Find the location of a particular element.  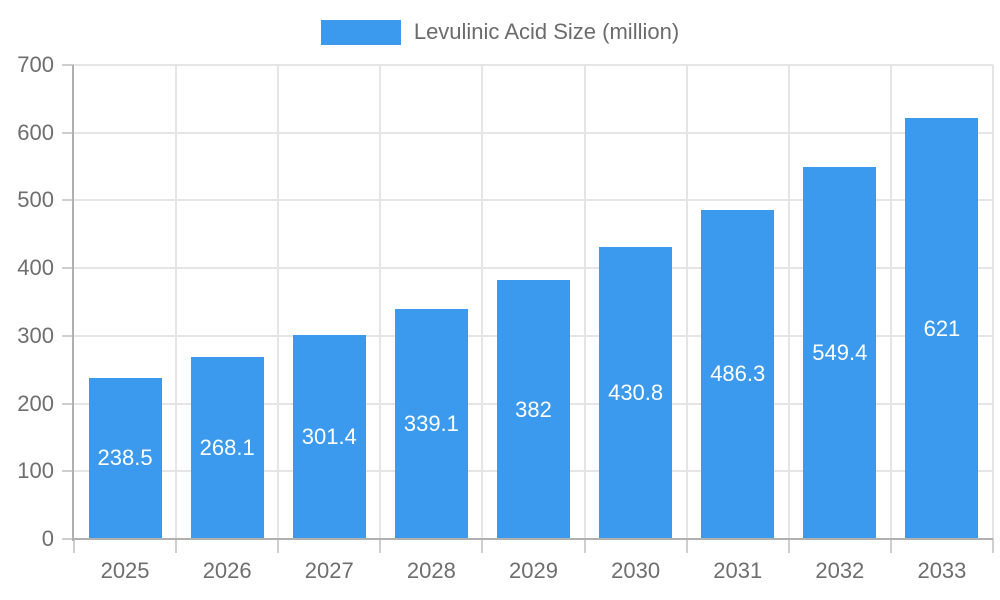

bar-value-label: 430.8 is located at coordinates (636, 393).